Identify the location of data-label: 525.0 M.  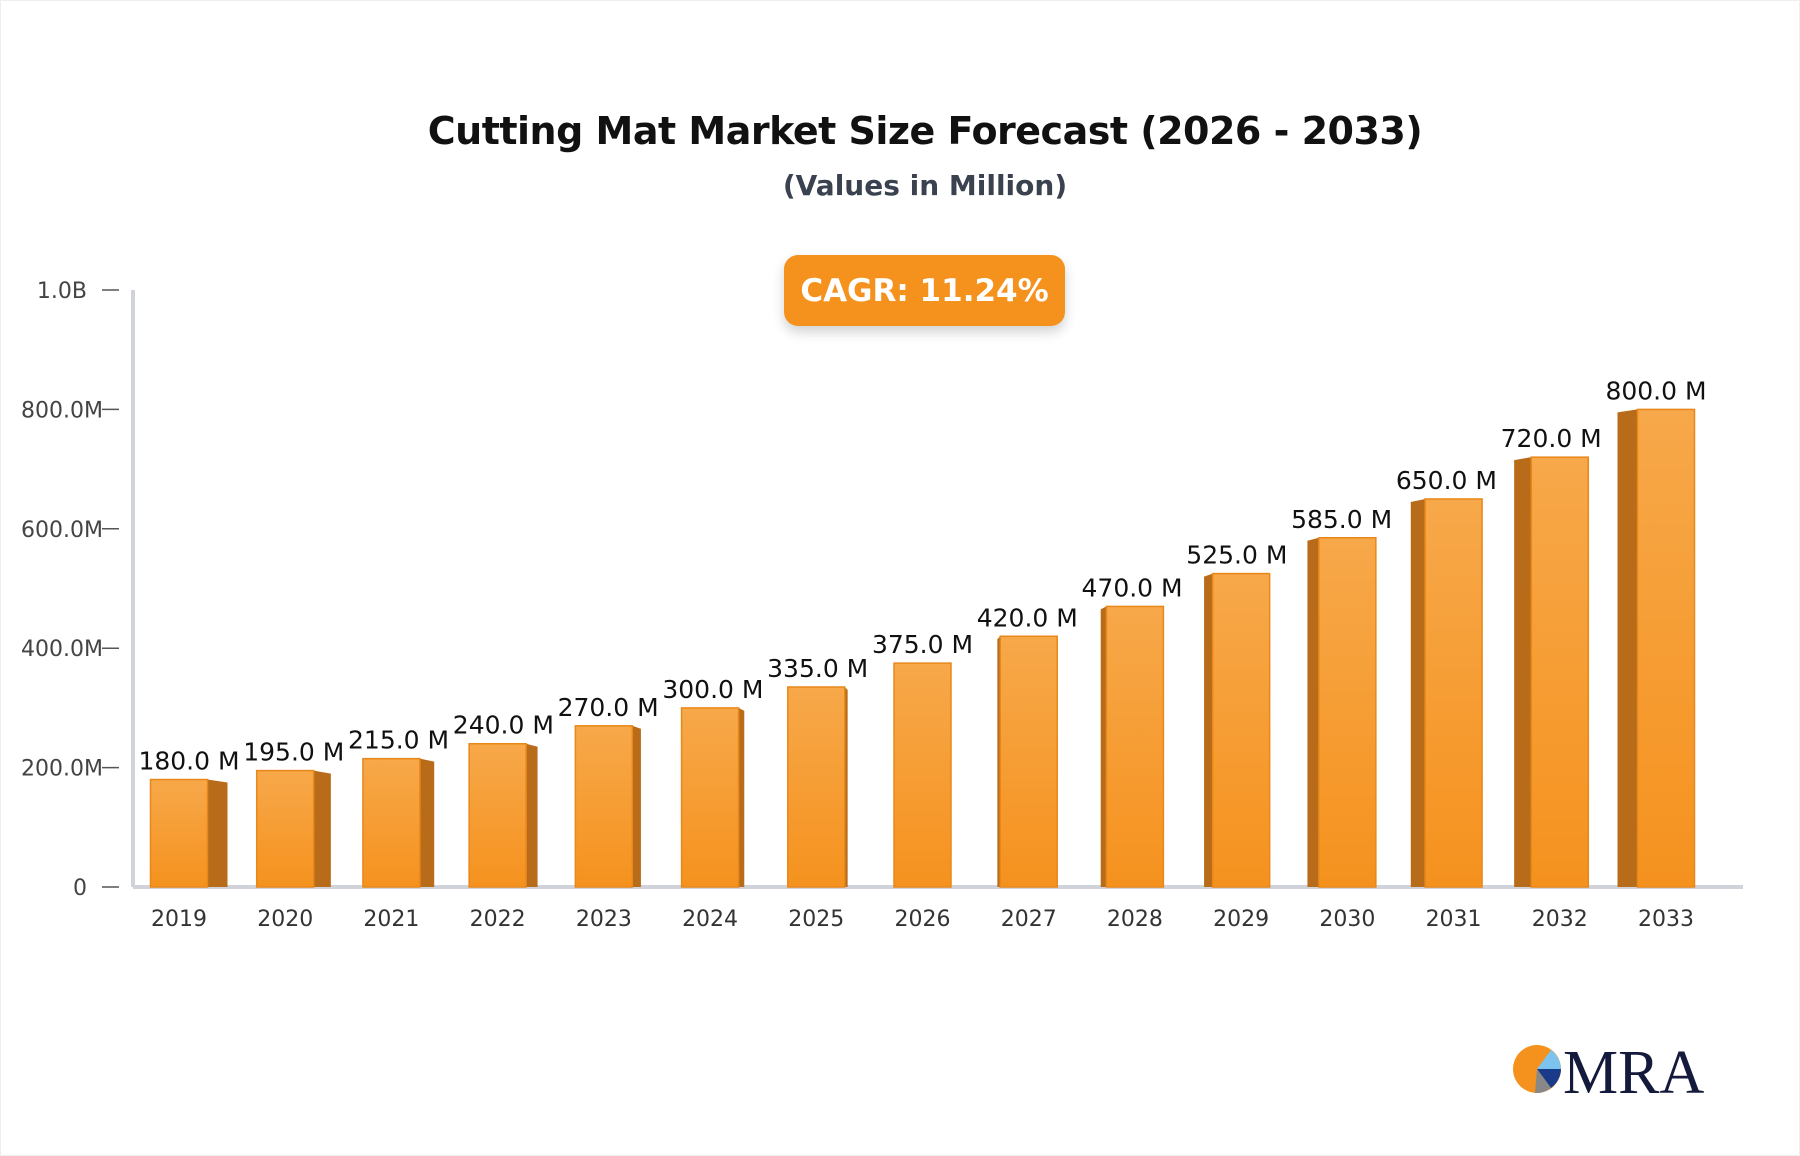
(1236, 555).